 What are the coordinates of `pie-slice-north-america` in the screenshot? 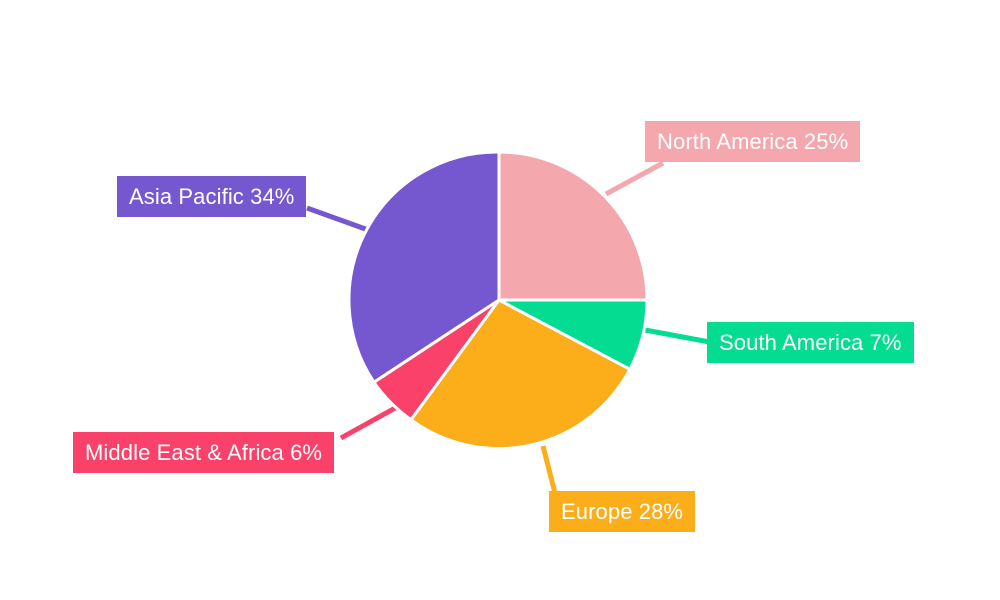 It's located at (573, 226).